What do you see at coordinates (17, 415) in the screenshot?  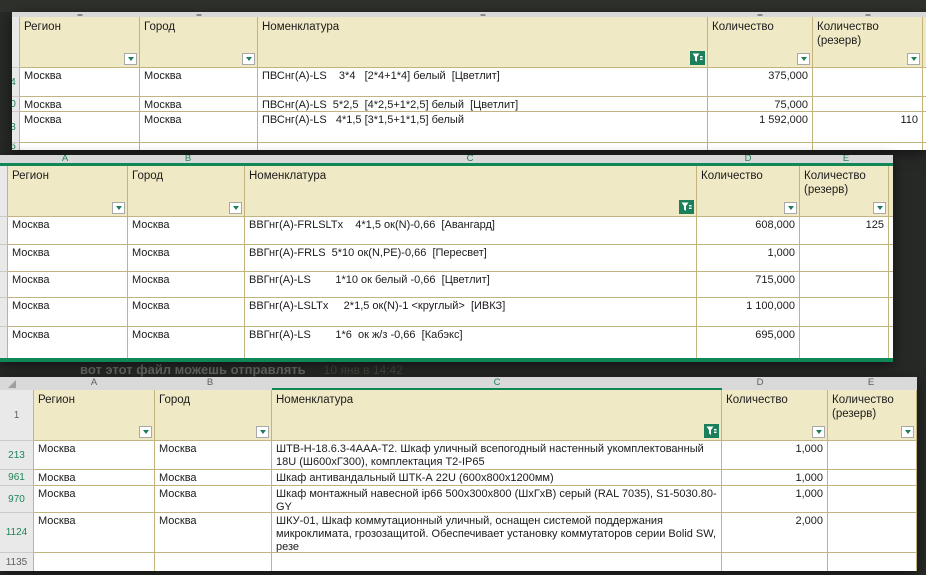 I see `row-number-header: 1` at bounding box center [17, 415].